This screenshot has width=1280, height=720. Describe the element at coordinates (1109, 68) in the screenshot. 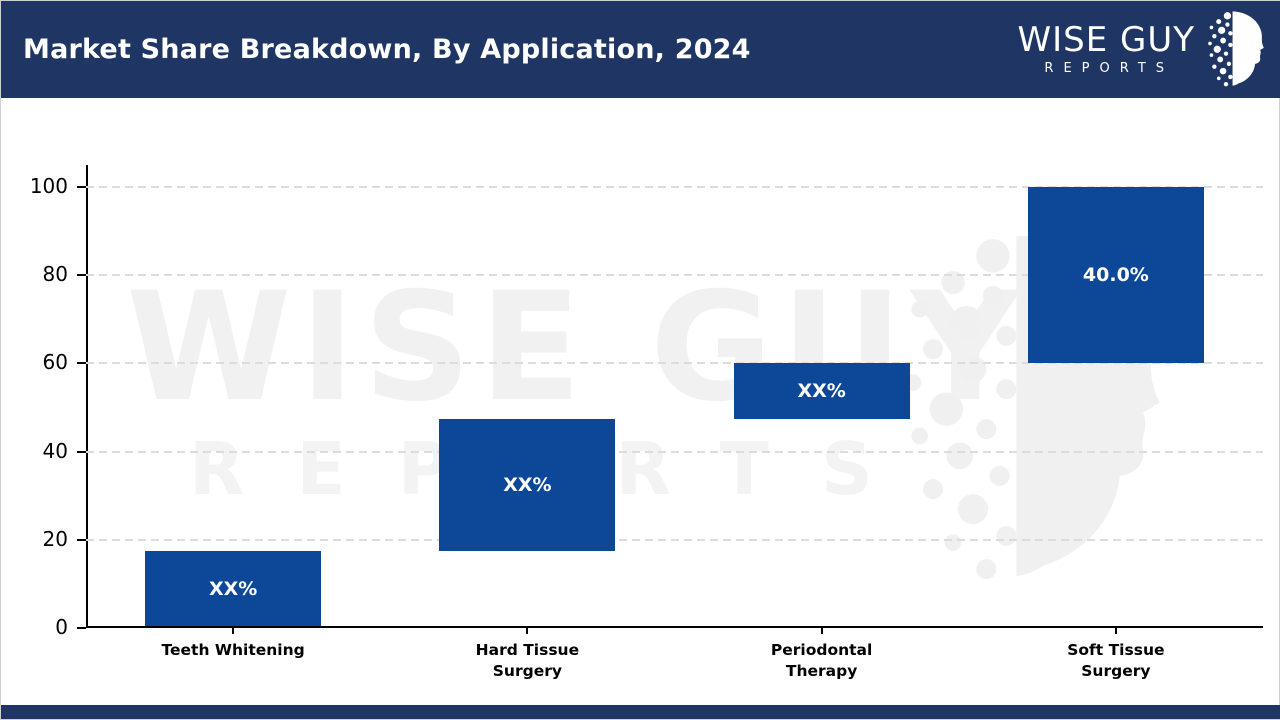

I see `logo-subtitle: REPORTS` at that location.